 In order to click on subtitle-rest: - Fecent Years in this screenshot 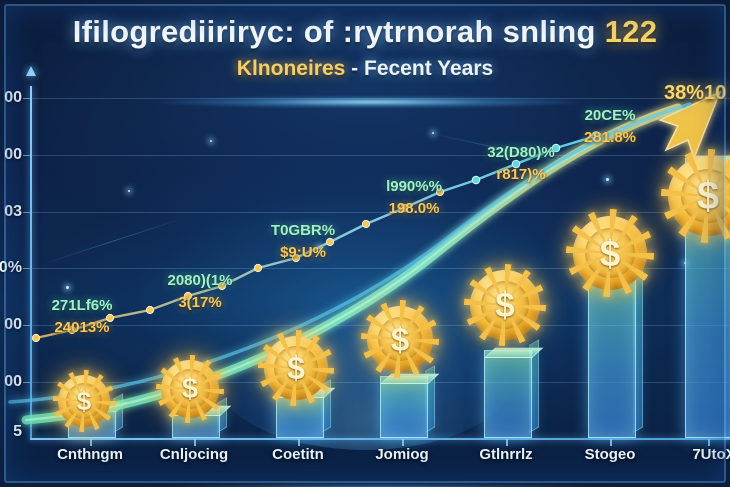, I will do `click(422, 68)`.